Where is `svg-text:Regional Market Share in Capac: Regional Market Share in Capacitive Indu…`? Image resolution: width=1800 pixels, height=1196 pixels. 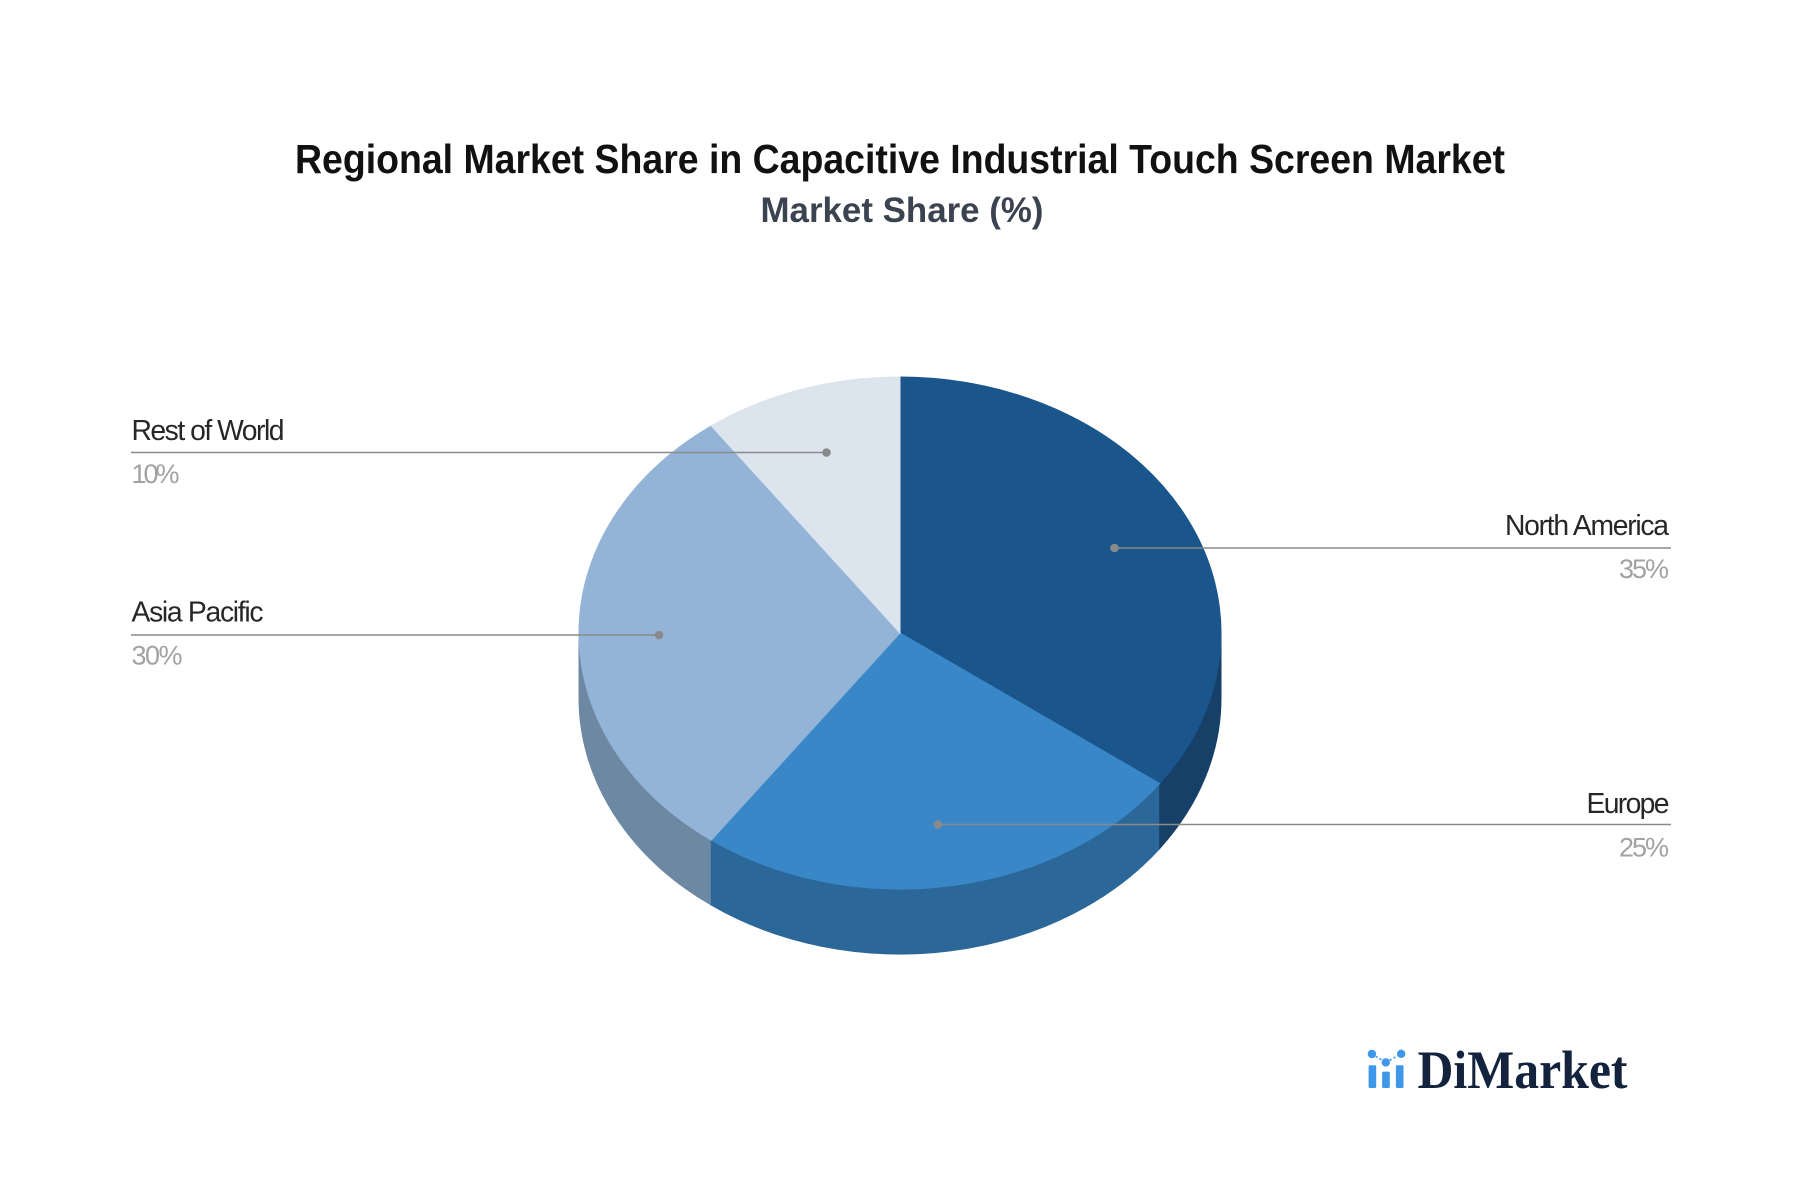
svg-text:Regional Market Share in Capac: Regional Market Share in Capacitive Indu… is located at coordinates (900, 159).